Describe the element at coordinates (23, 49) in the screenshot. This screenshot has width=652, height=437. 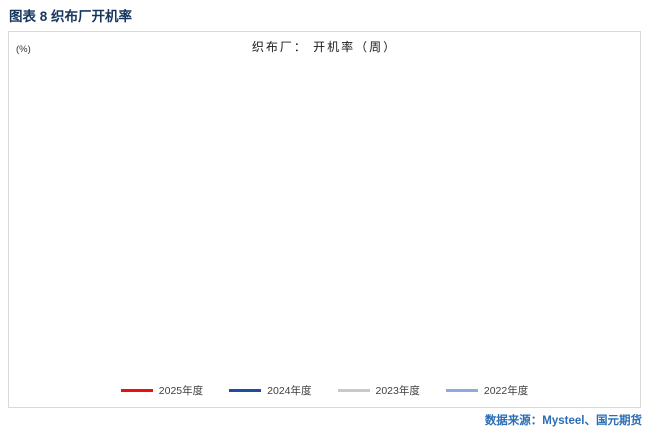
I see `y-axis-unit-label: (%)` at that location.